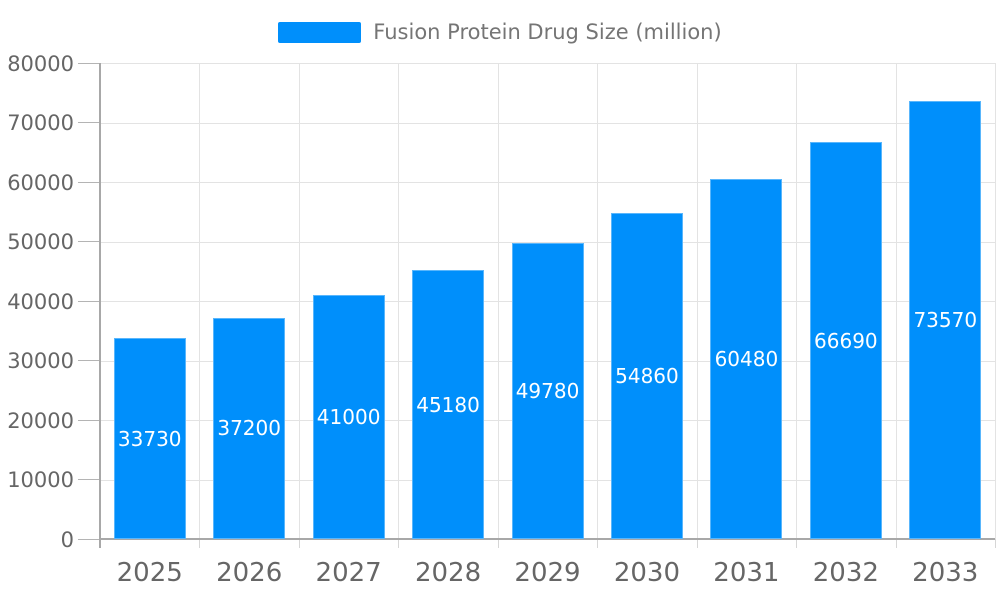 This screenshot has width=1000, height=600. Describe the element at coordinates (67, 539) in the screenshot. I see `y-axis-label: 0` at that location.